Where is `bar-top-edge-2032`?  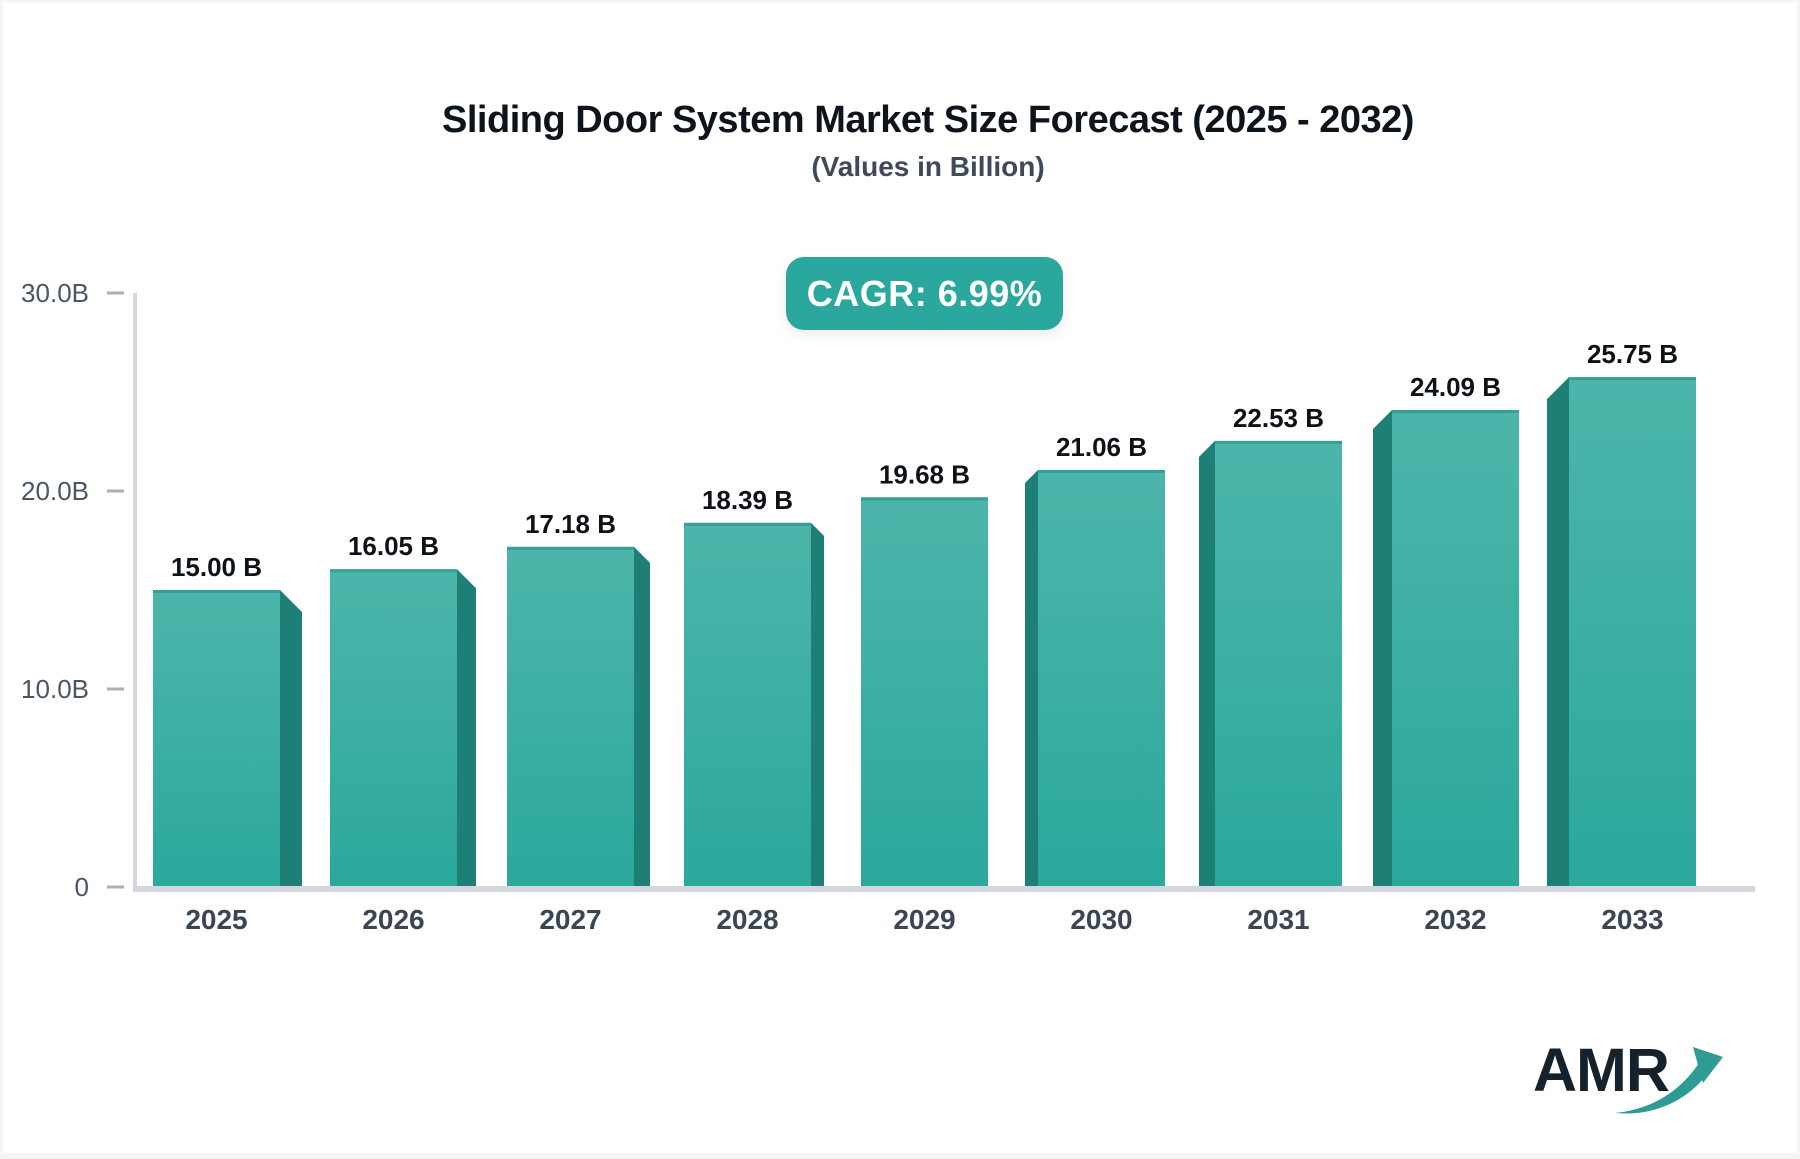 bar-top-edge-2032 is located at coordinates (1455, 412).